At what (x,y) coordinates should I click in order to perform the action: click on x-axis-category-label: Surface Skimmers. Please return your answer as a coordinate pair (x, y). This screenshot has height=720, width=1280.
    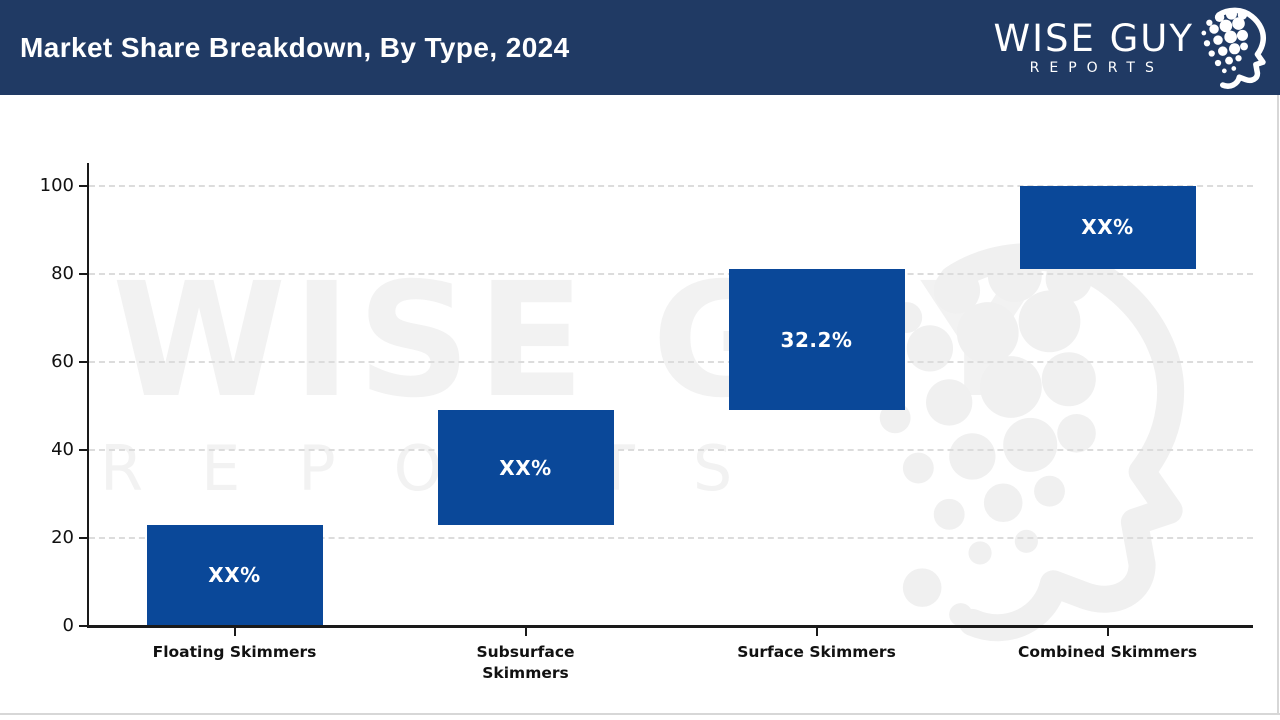
    Looking at the image, I should click on (816, 652).